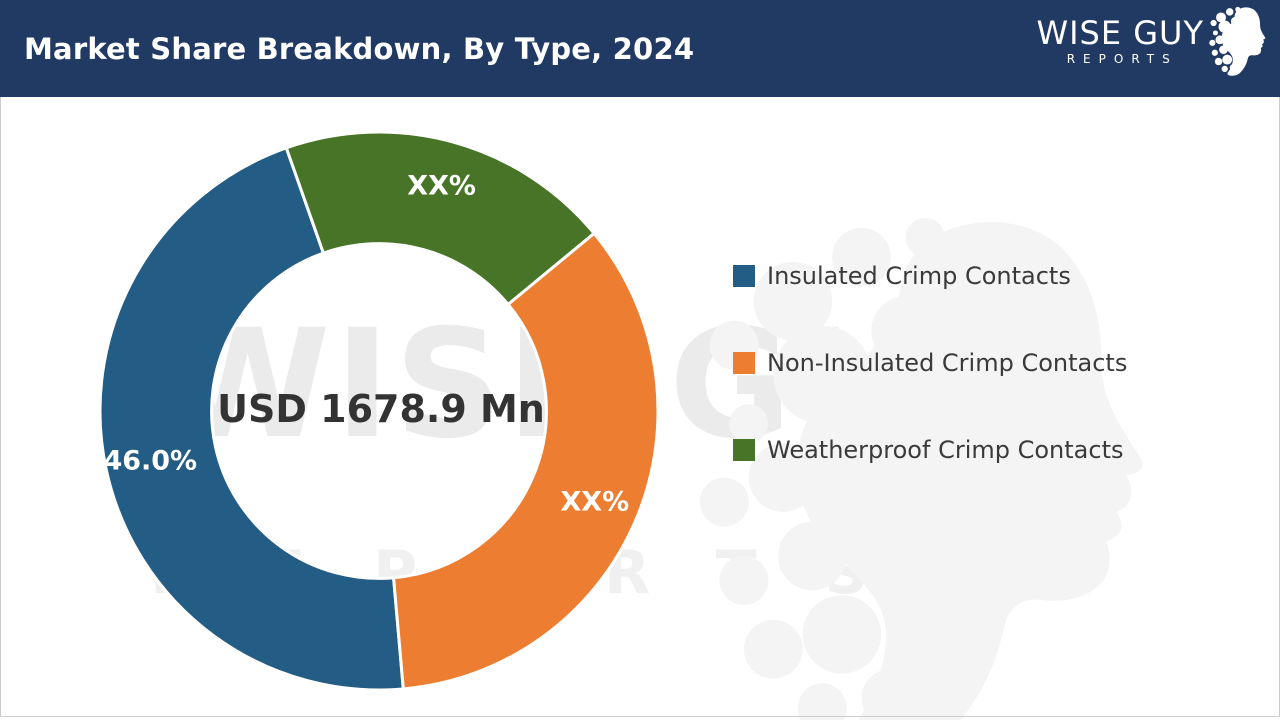  I want to click on page-title: Market Share Breakdown, By Type, 2024, so click(359, 48).